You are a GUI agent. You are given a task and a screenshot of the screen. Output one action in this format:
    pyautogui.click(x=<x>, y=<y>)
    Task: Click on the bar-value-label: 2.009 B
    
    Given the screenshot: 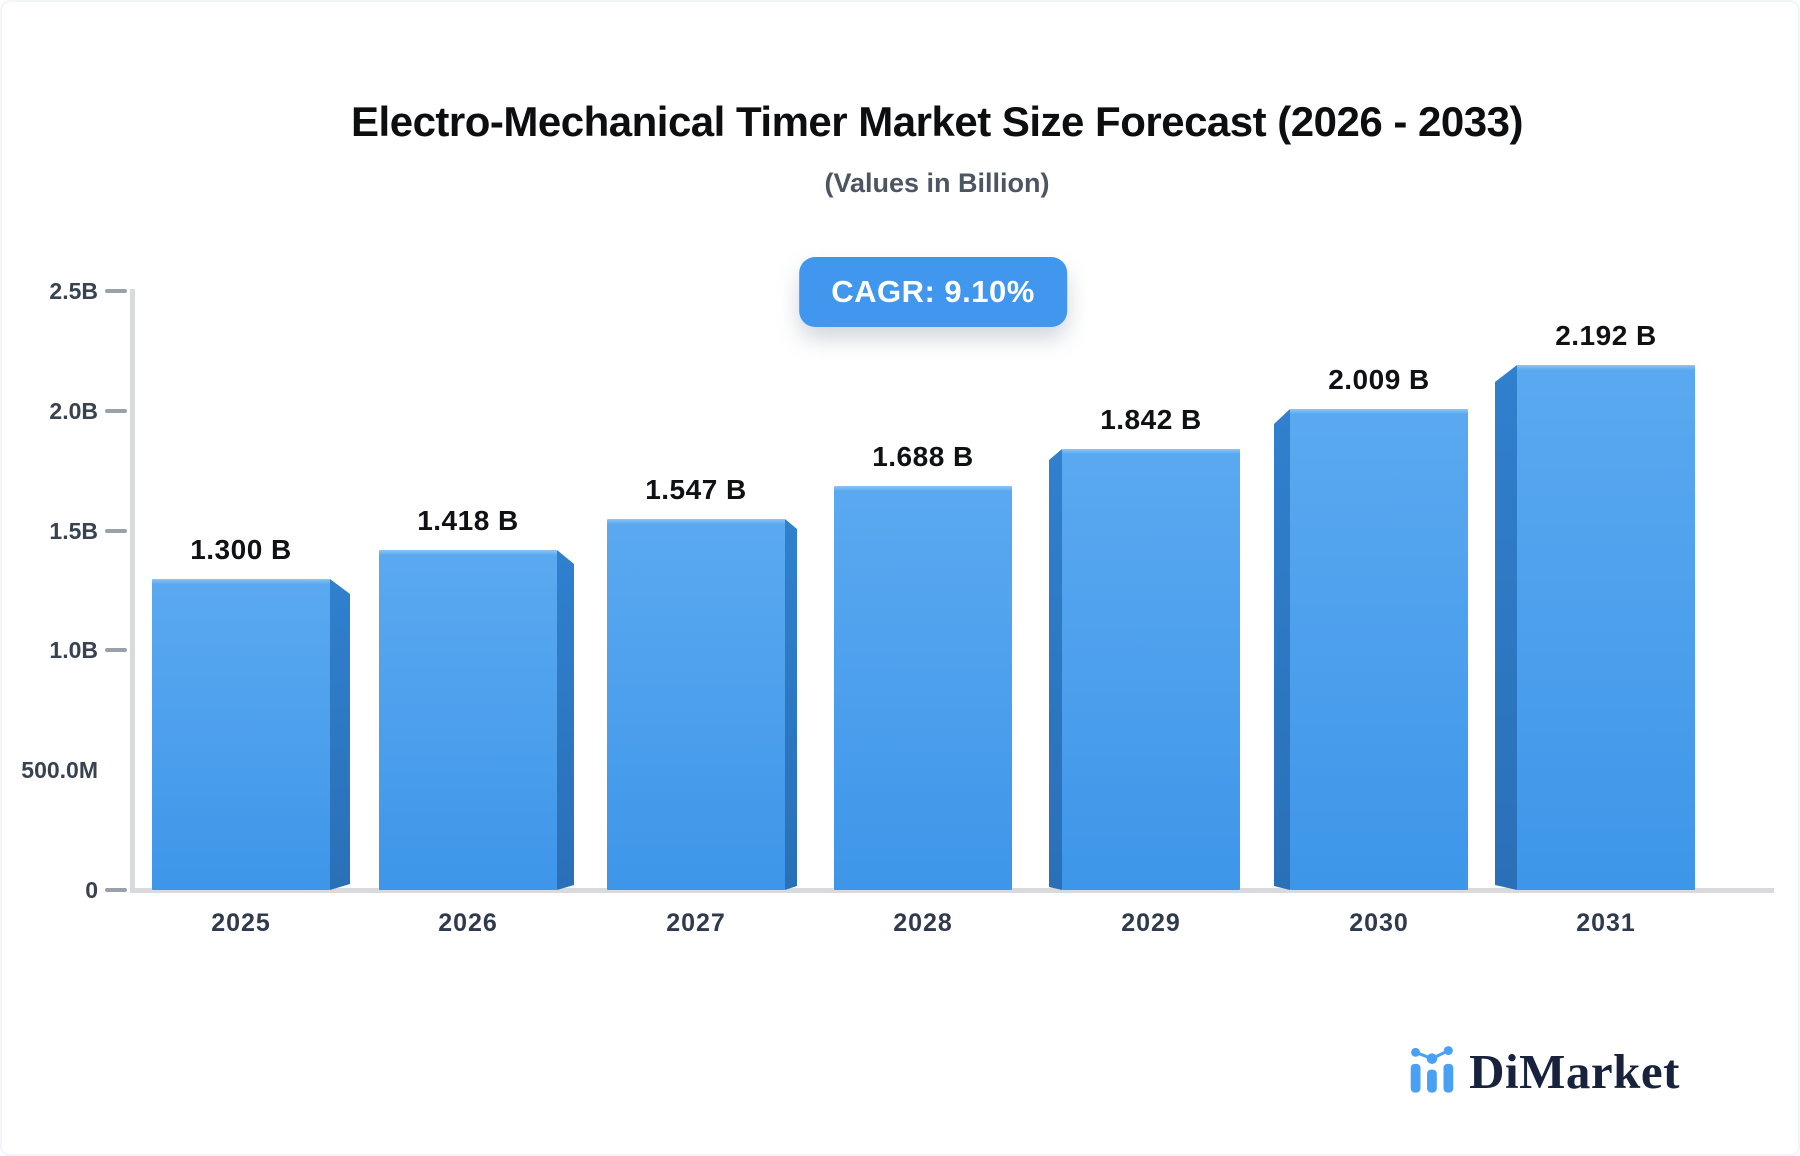 What is the action you would take?
    pyautogui.click(x=1379, y=379)
    